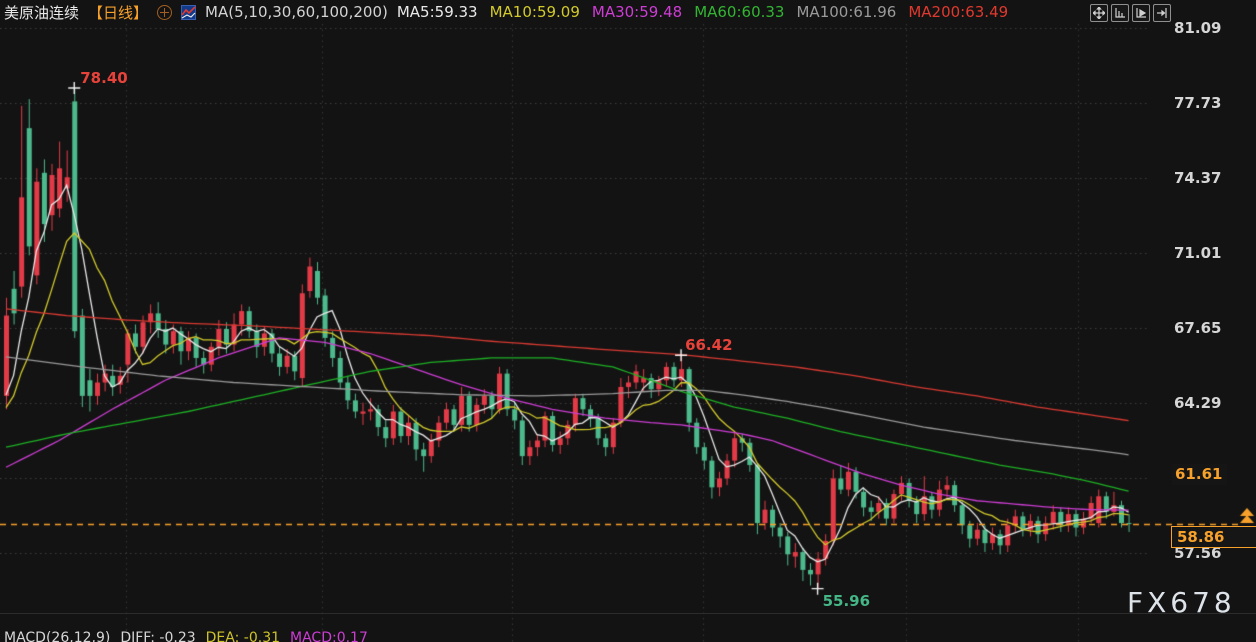 The width and height of the screenshot is (1256, 642). Describe the element at coordinates (709, 345) in the screenshot. I see `swing-high-price-label: 66.42` at that location.